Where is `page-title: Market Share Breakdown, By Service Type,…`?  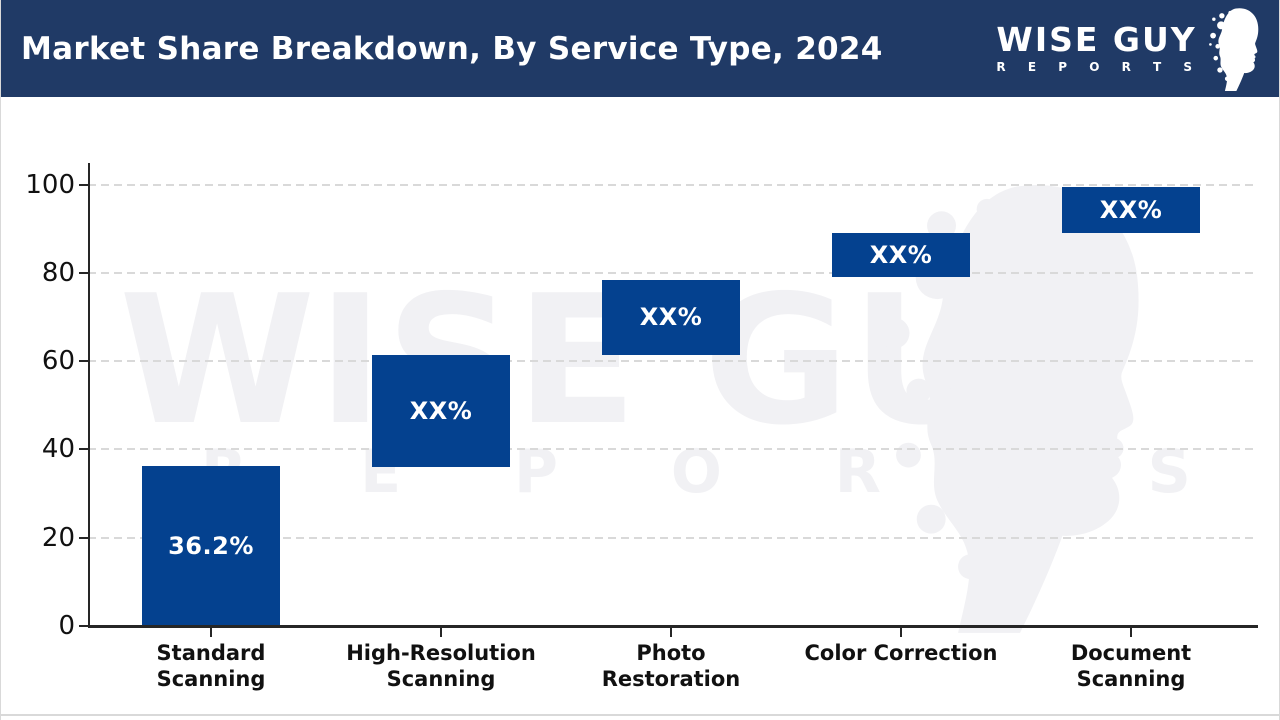
page-title: Market Share Breakdown, By Service Type,… is located at coordinates (452, 48).